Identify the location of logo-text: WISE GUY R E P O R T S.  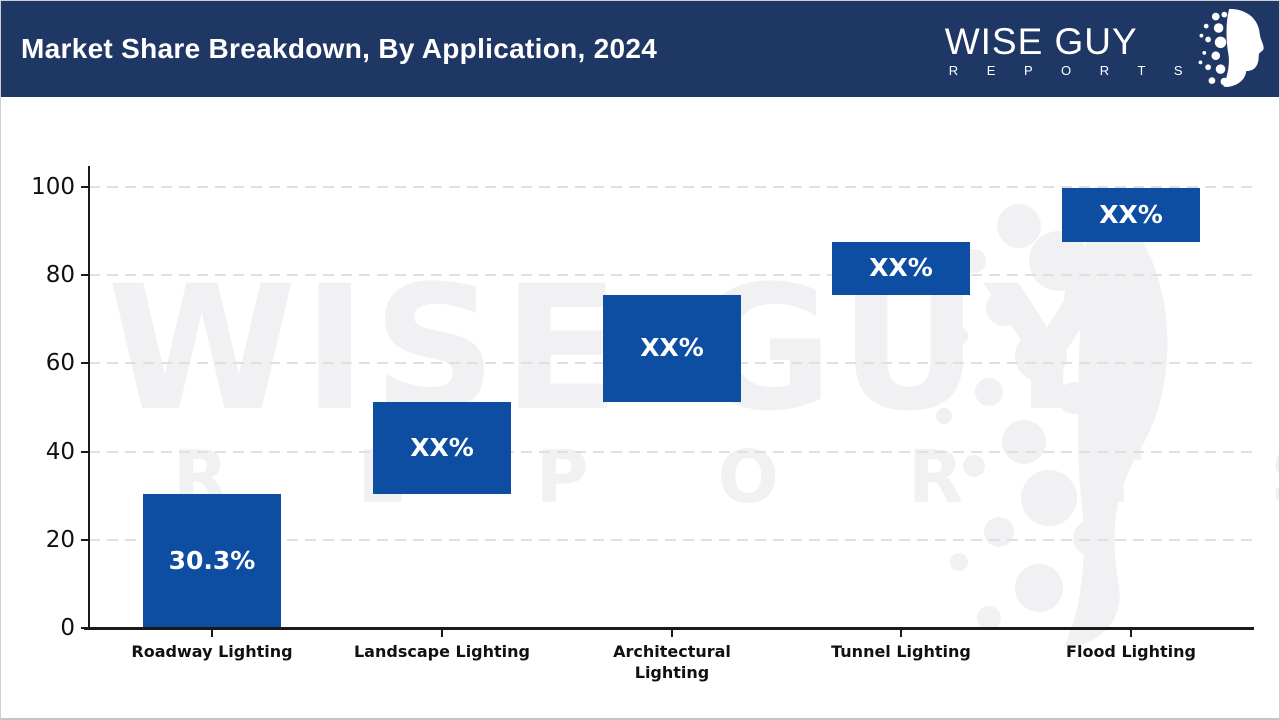
(1070, 50).